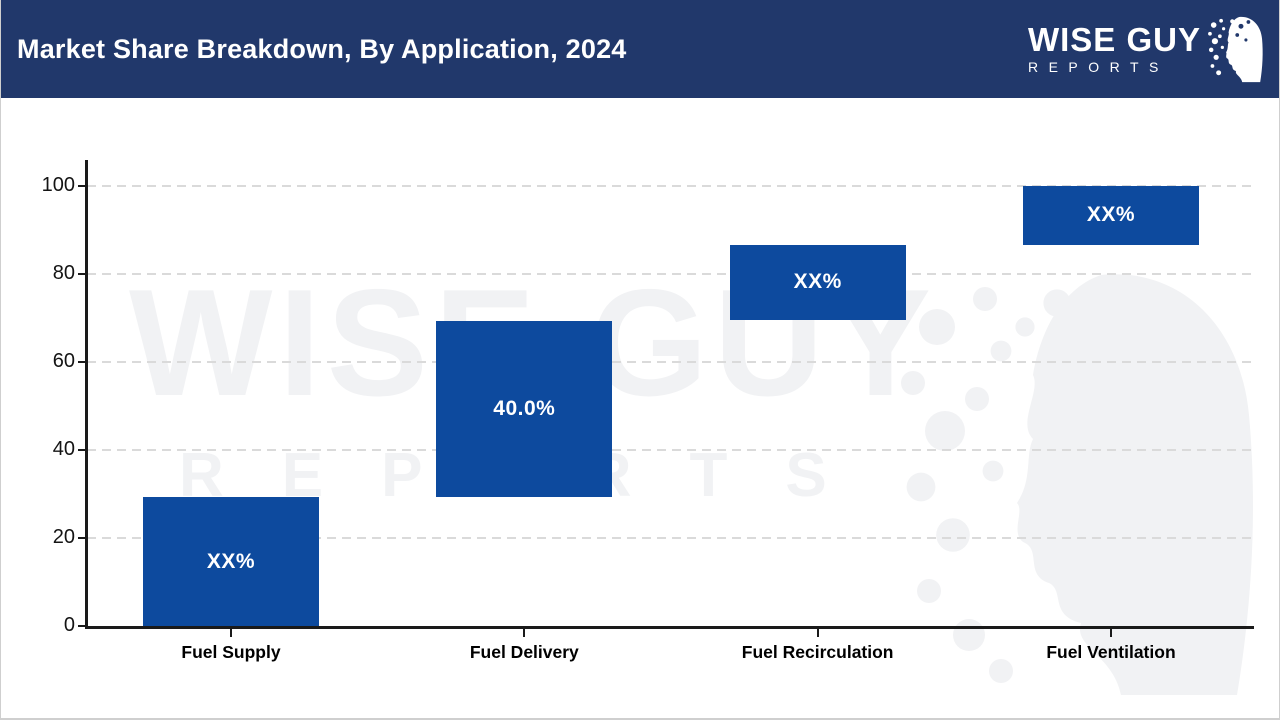 This screenshot has height=720, width=1280. I want to click on bar-value-label: 40.0%, so click(524, 408).